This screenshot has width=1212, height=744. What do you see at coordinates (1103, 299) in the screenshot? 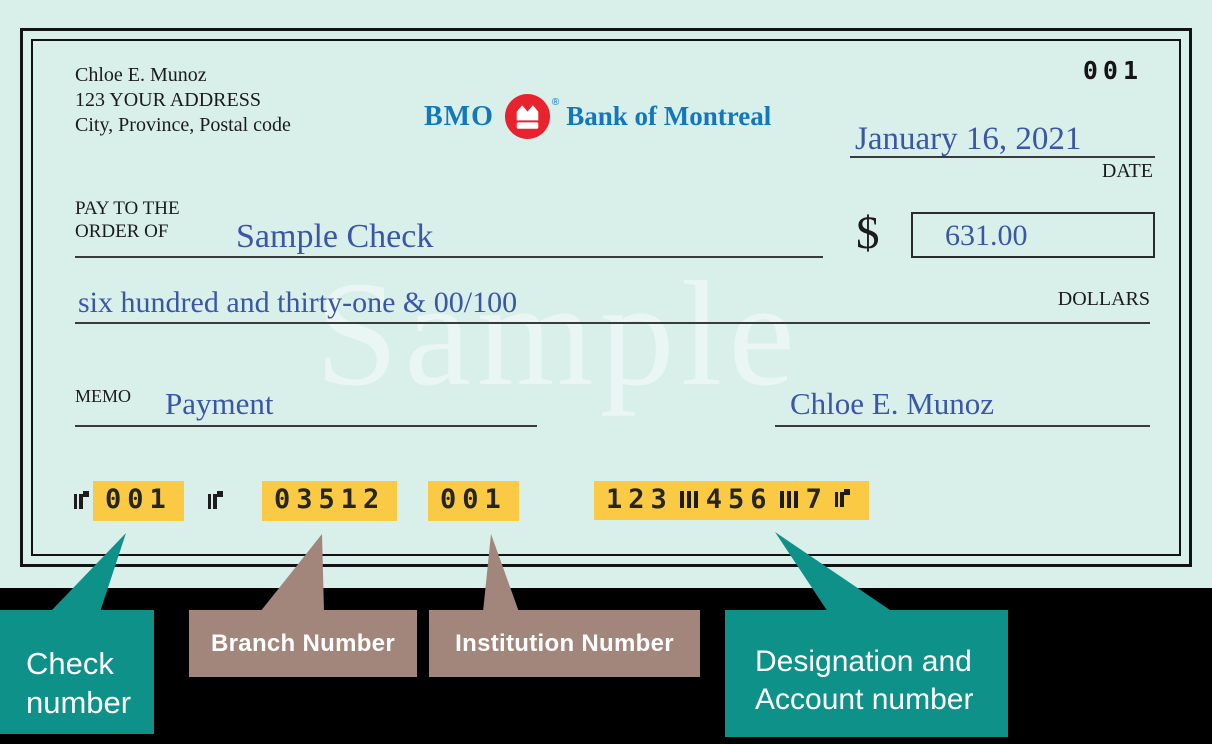
I see `dollars-label: DOLLARS` at bounding box center [1103, 299].